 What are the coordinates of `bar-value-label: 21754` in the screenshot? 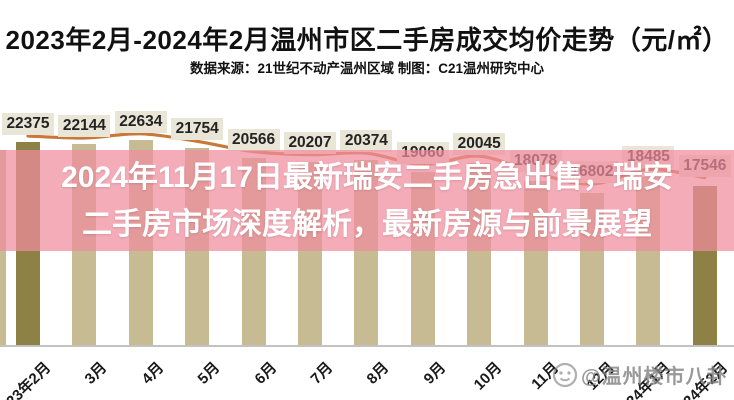 It's located at (197, 129).